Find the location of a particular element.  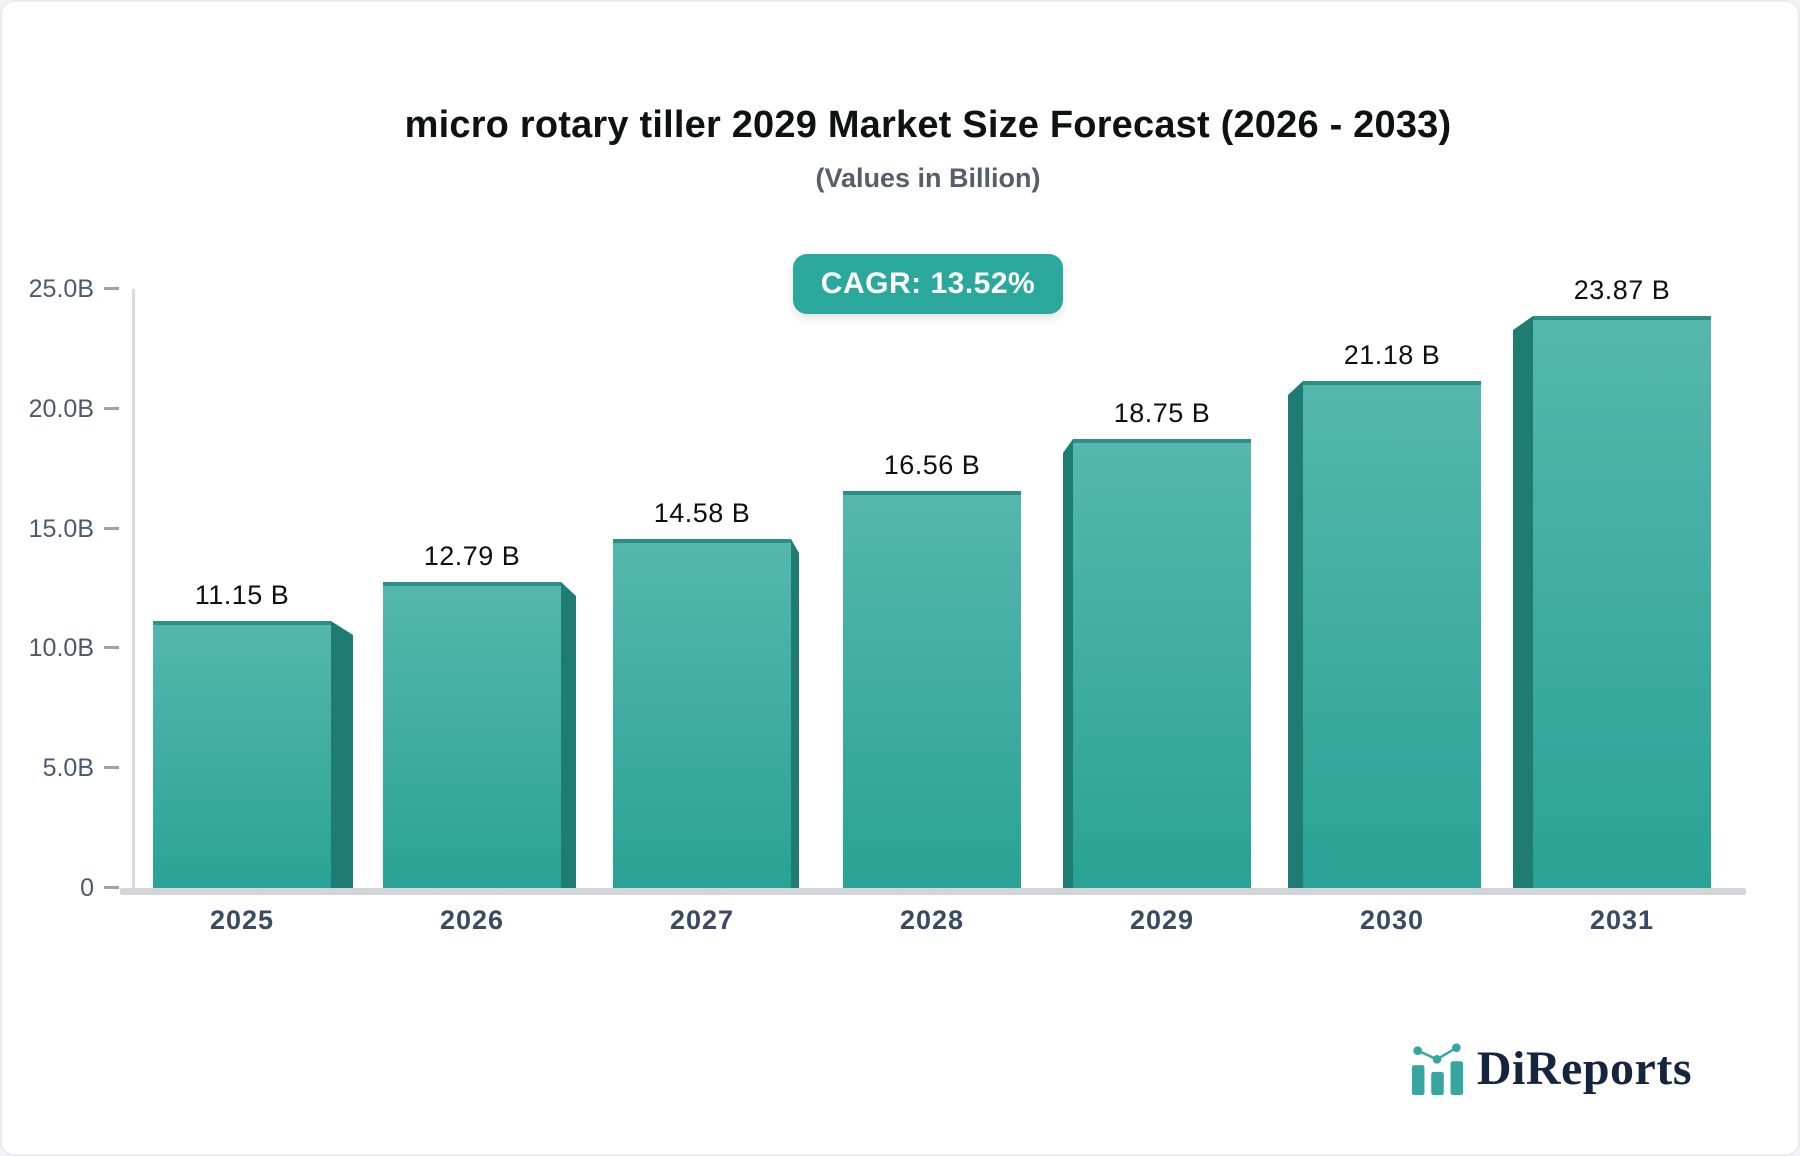

bar-value-label: 16.56 B is located at coordinates (932, 465).